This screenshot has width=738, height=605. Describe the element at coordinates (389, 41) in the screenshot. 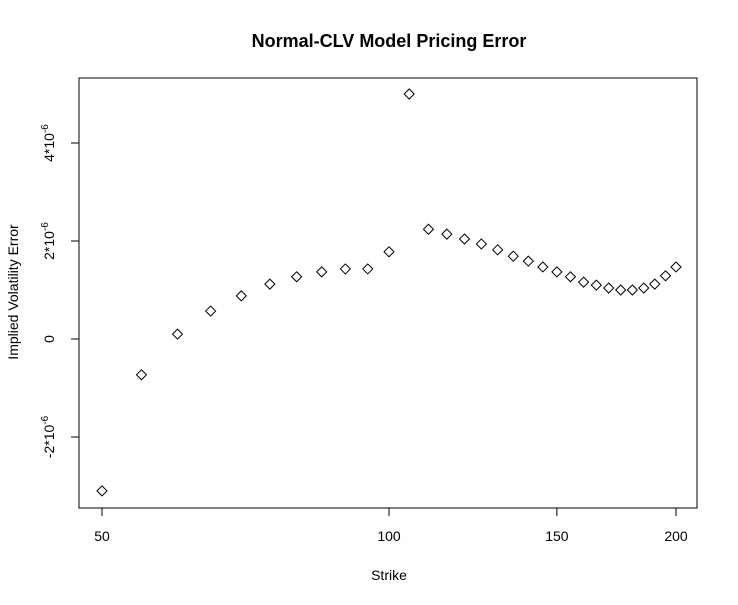

I see `chart-title: Normal-CLV Model Pricing Error` at that location.